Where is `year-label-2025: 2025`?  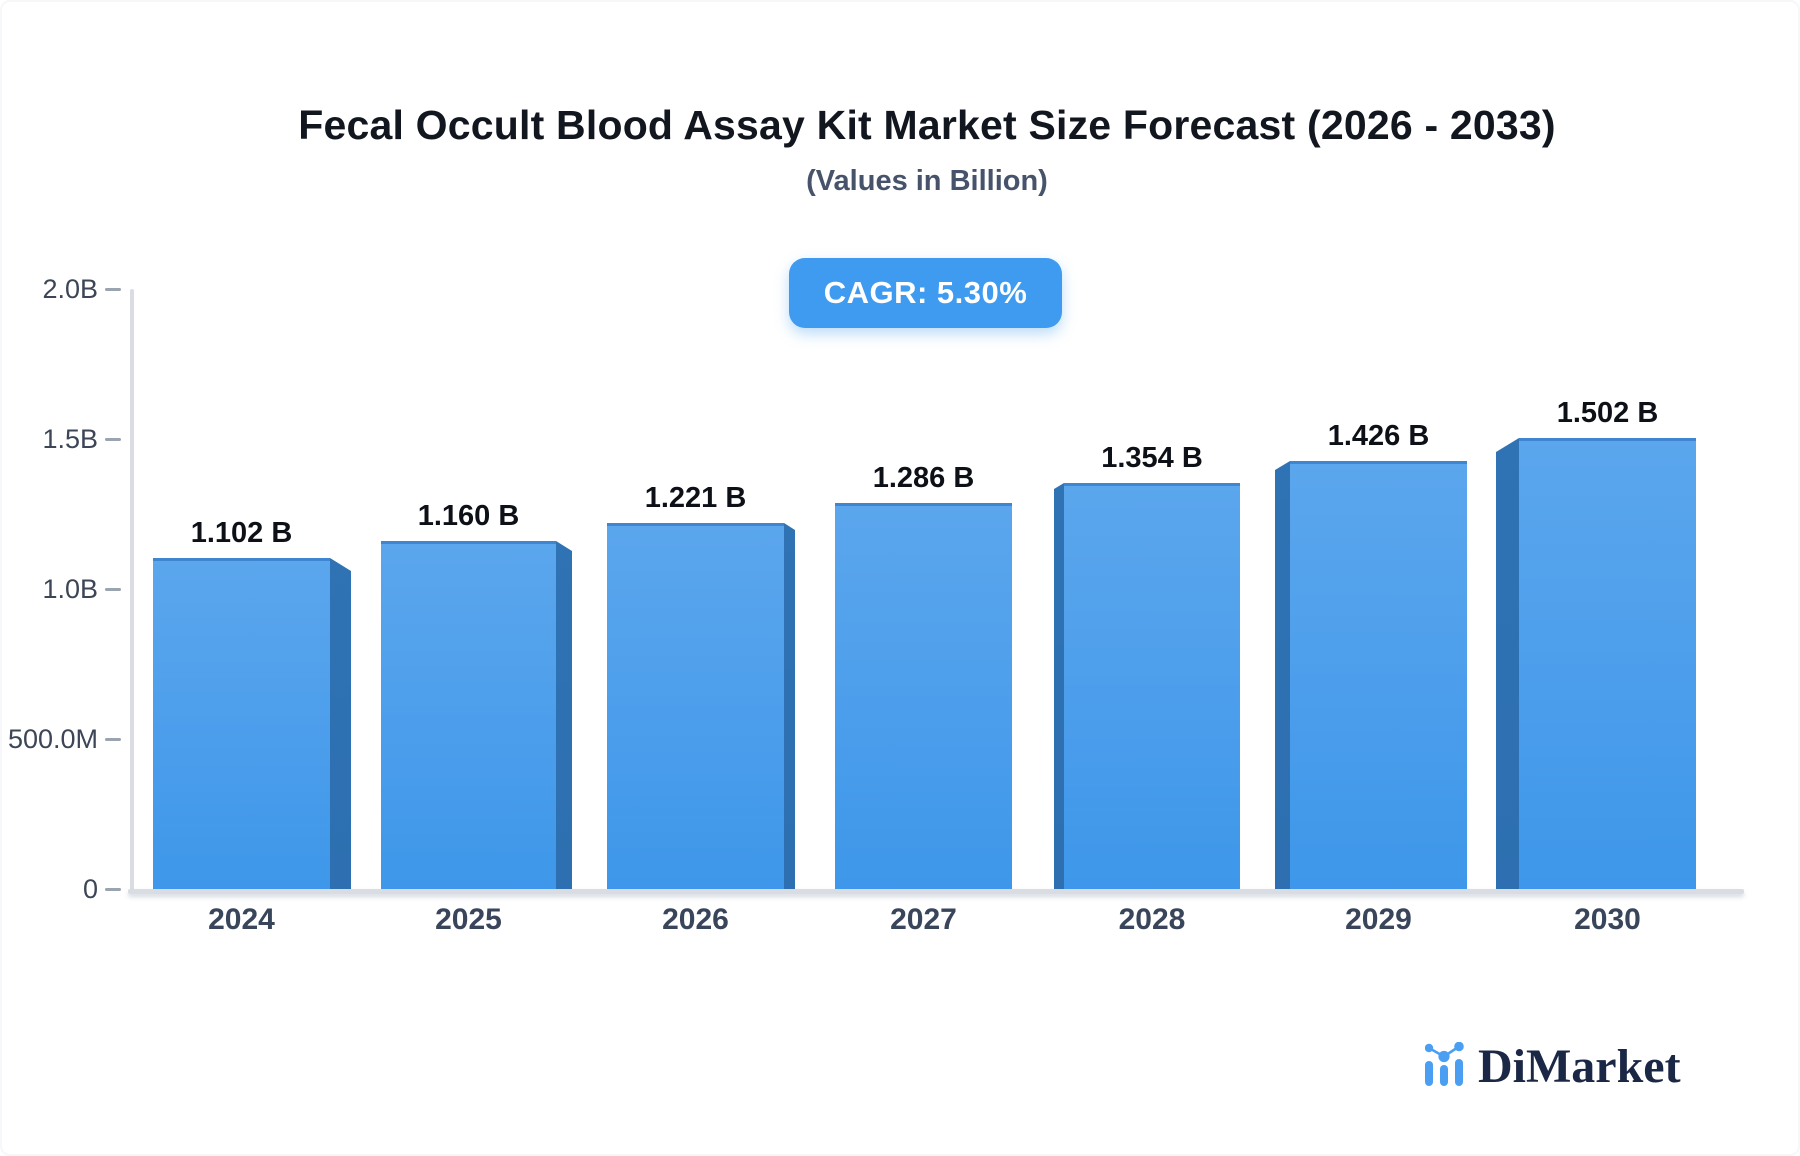
year-label-2025: 2025 is located at coordinates (468, 919).